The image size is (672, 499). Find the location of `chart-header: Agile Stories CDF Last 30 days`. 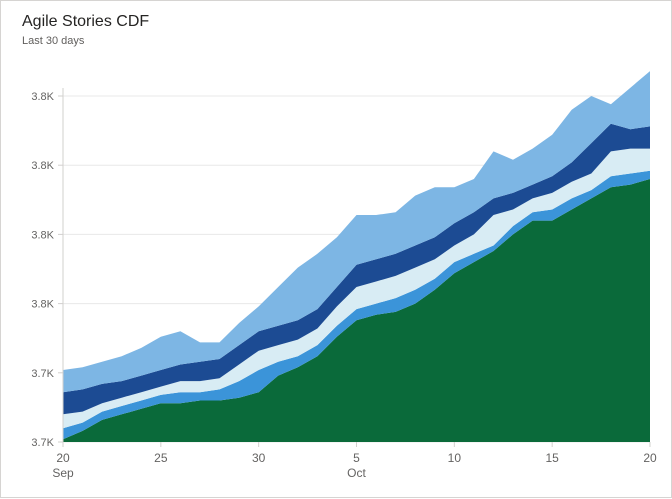

chart-header: Agile Stories CDF Last 30 days is located at coordinates (85, 30).